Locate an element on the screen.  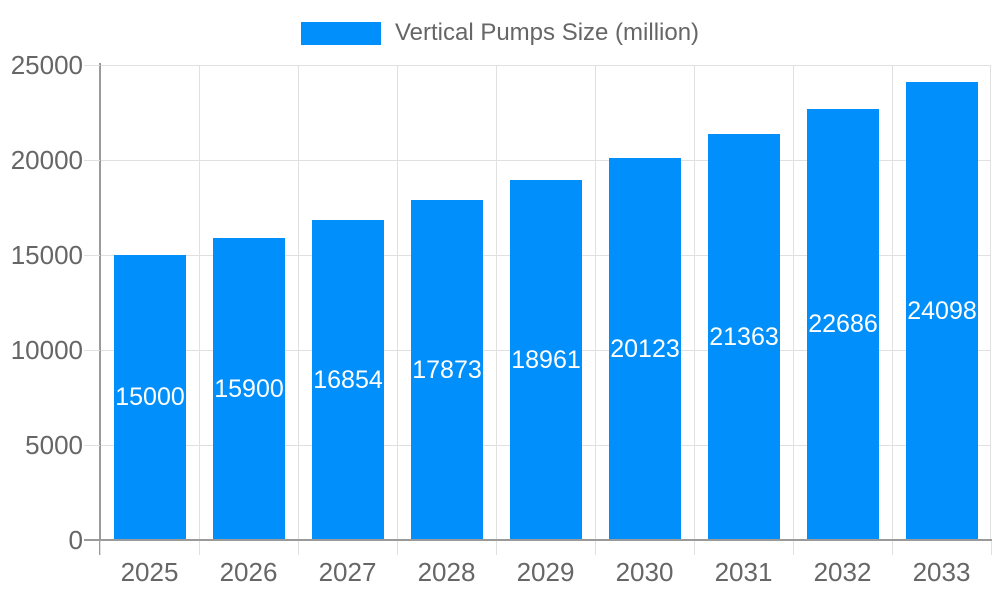
bar: 24098 is located at coordinates (942, 311).